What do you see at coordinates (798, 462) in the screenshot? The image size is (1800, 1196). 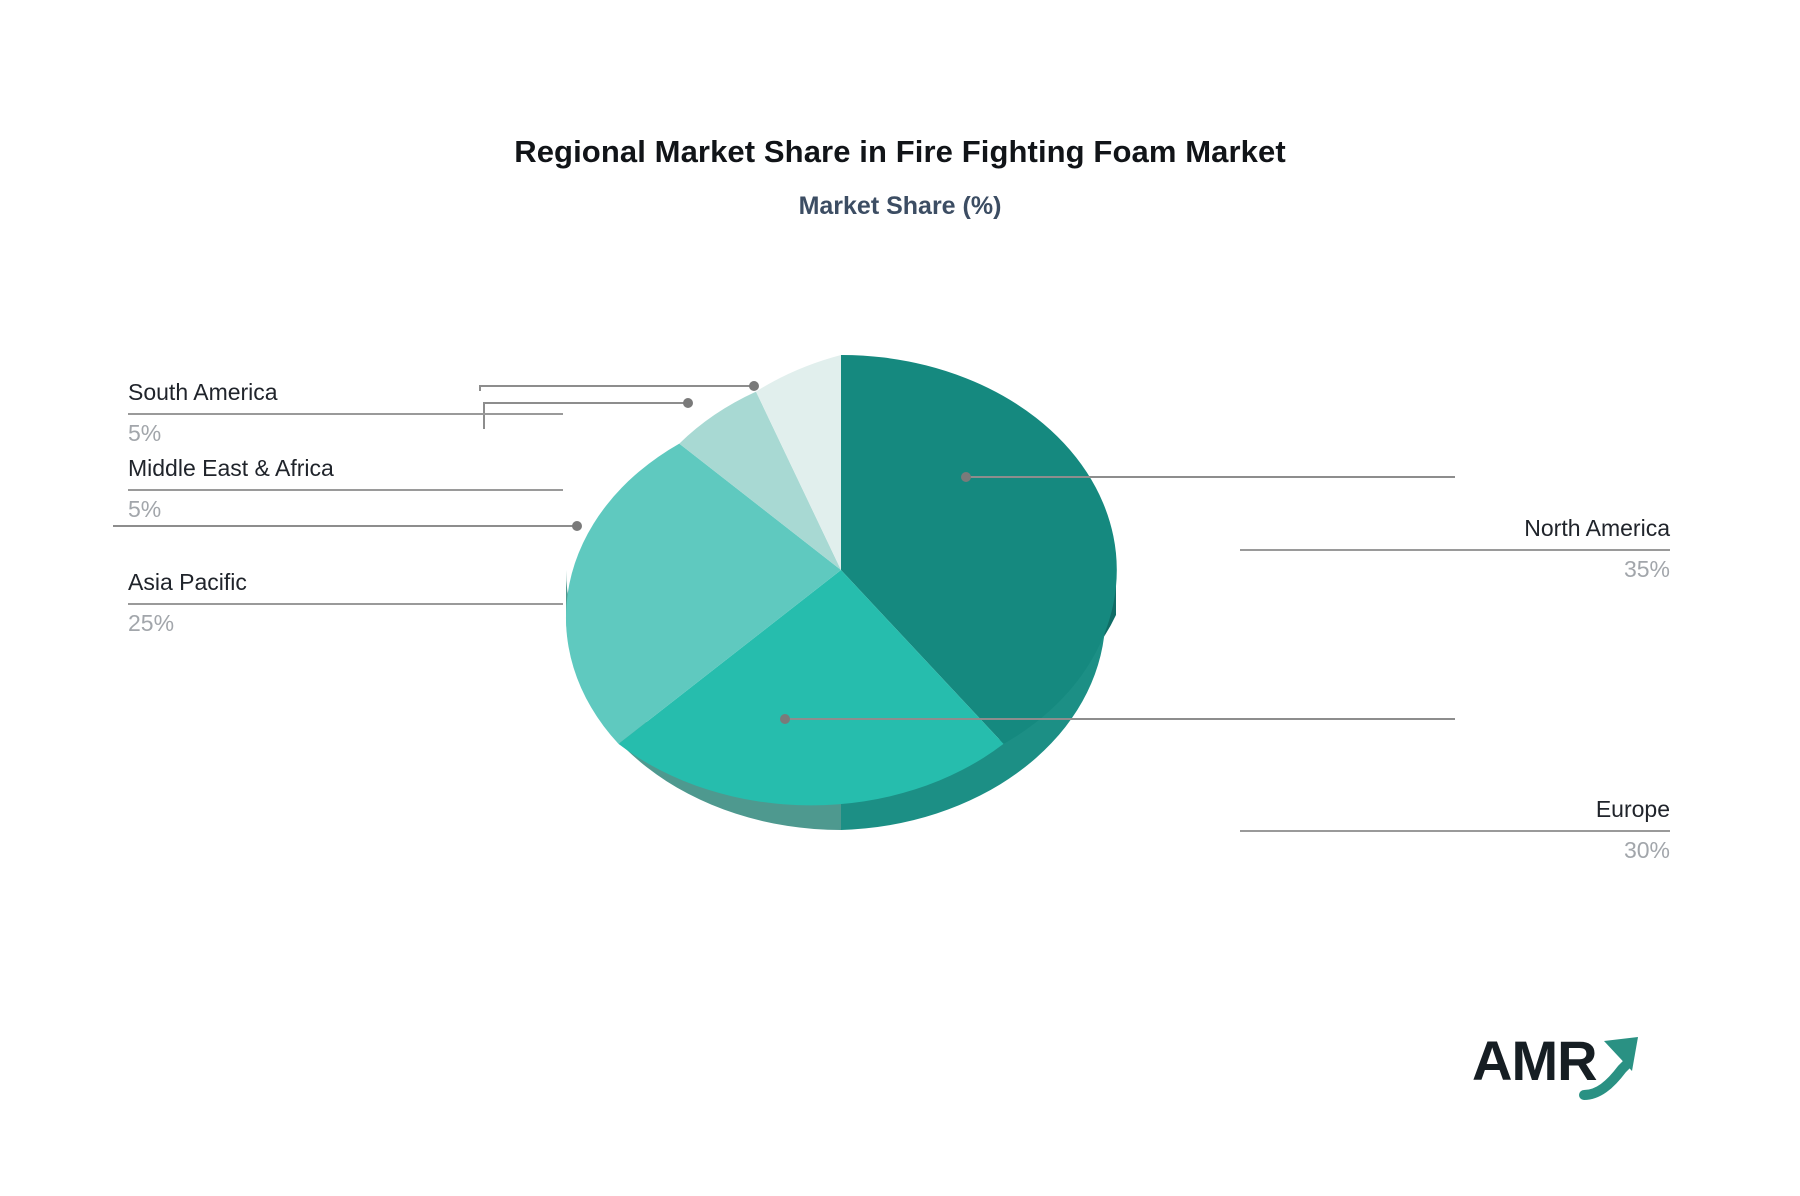 I see `pie-slice-south-america` at bounding box center [798, 462].